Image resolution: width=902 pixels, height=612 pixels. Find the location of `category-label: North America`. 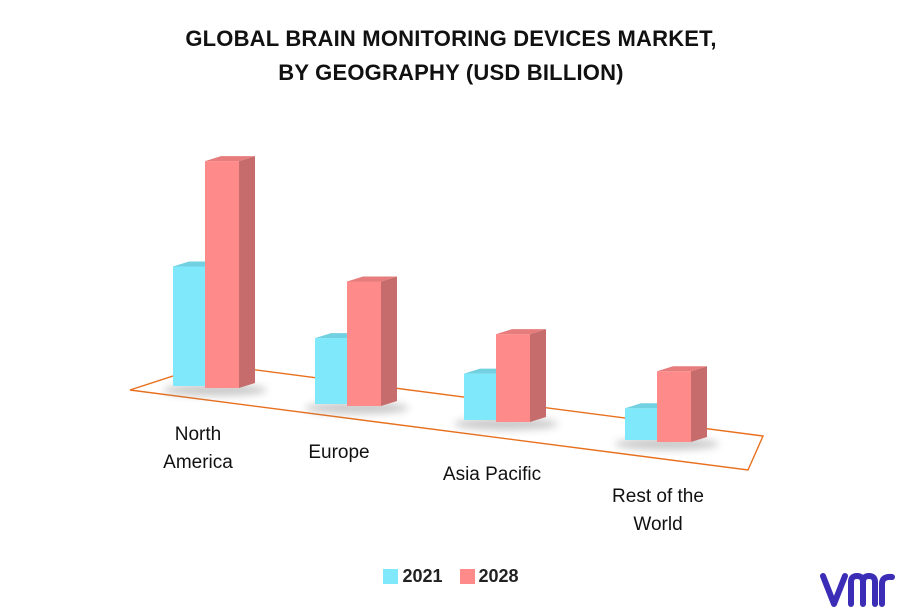

category-label: North America is located at coordinates (198, 448).